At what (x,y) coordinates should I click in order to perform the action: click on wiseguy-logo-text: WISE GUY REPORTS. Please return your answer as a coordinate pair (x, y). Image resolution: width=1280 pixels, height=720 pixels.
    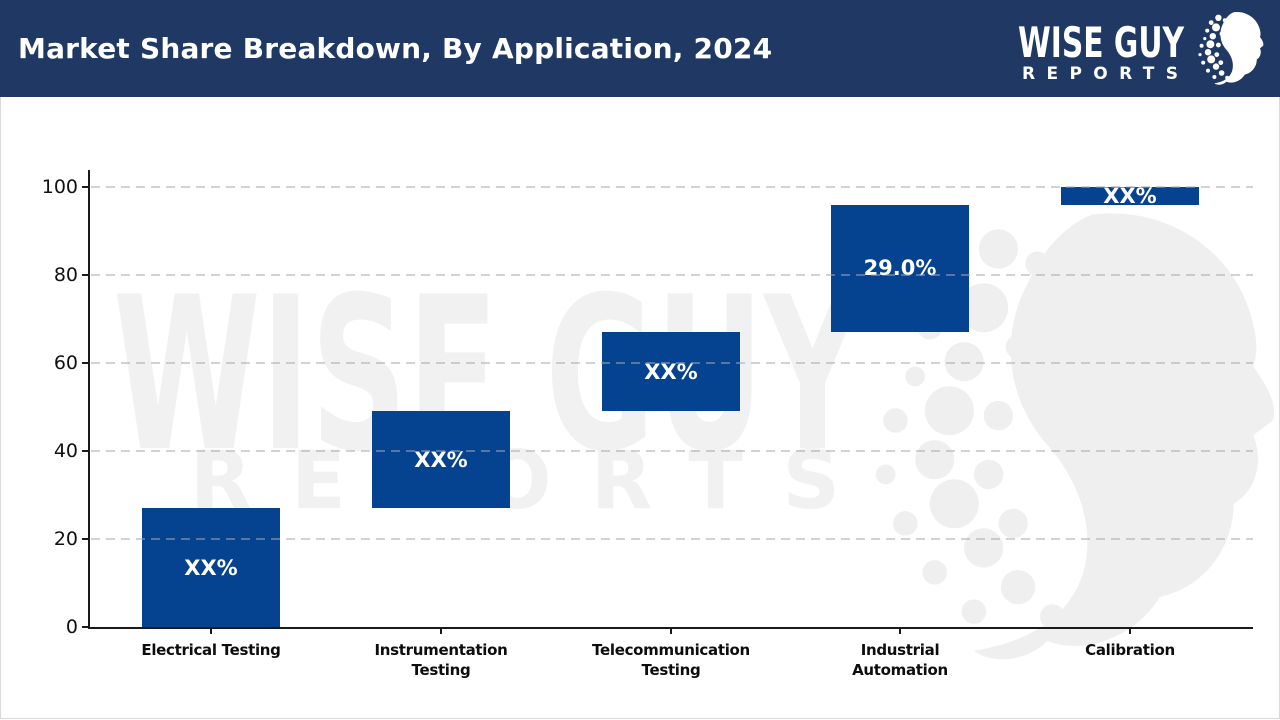
    Looking at the image, I should click on (1101, 51).